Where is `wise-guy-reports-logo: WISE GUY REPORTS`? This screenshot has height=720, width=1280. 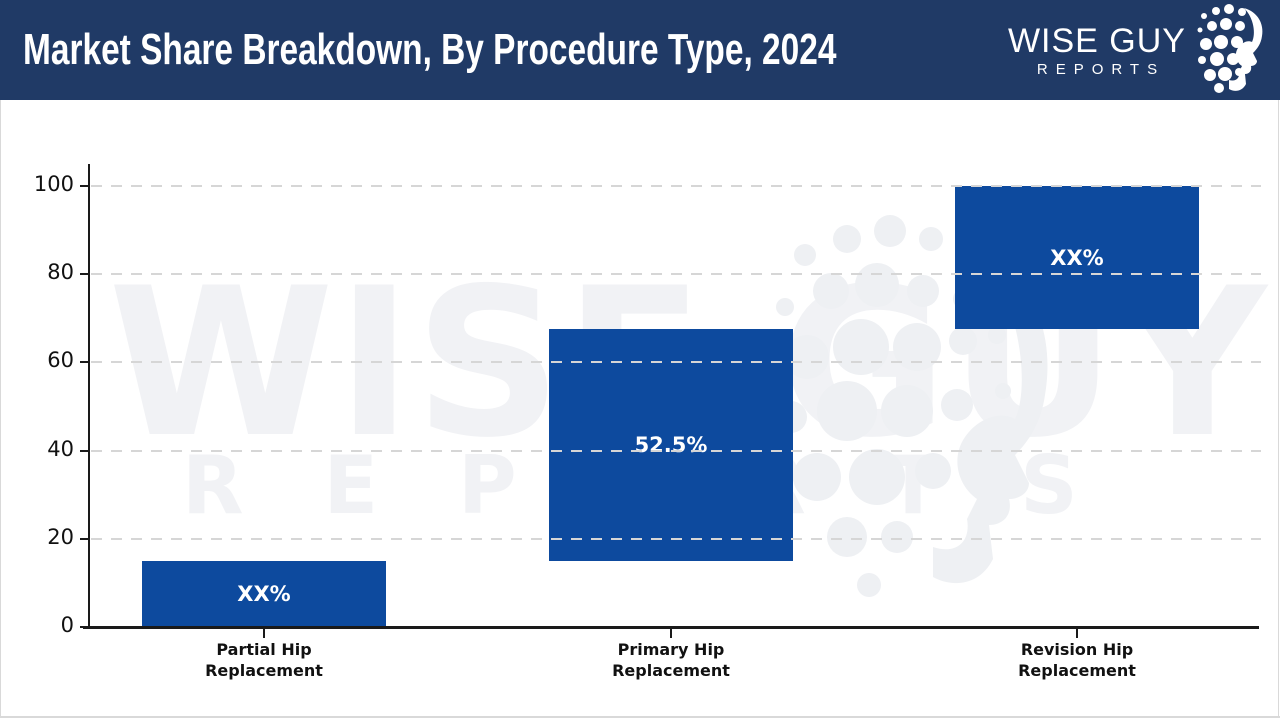 wise-guy-reports-logo: WISE GUY REPORTS is located at coordinates (1137, 50).